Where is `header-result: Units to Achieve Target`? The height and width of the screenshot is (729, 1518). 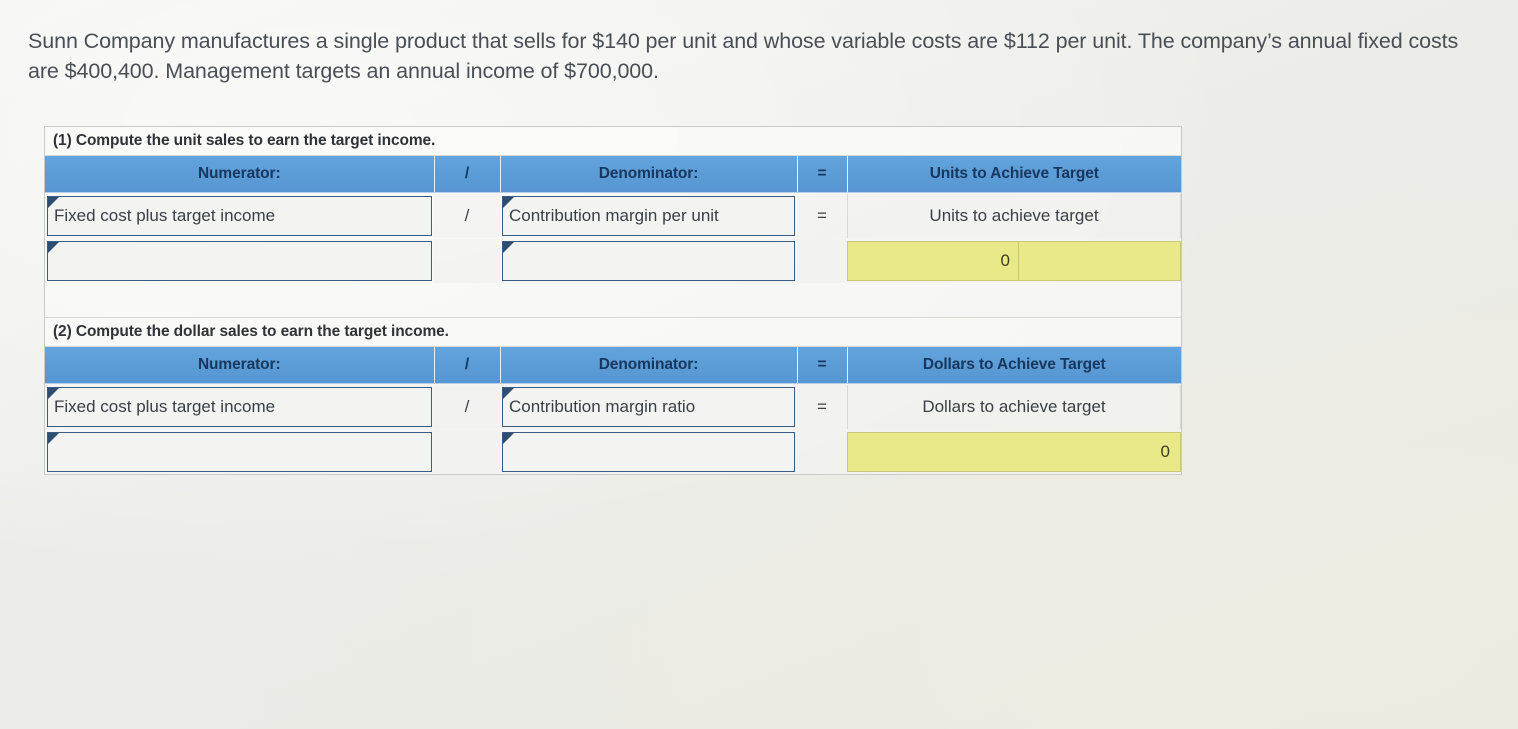 header-result: Units to Achieve Target is located at coordinates (1014, 174).